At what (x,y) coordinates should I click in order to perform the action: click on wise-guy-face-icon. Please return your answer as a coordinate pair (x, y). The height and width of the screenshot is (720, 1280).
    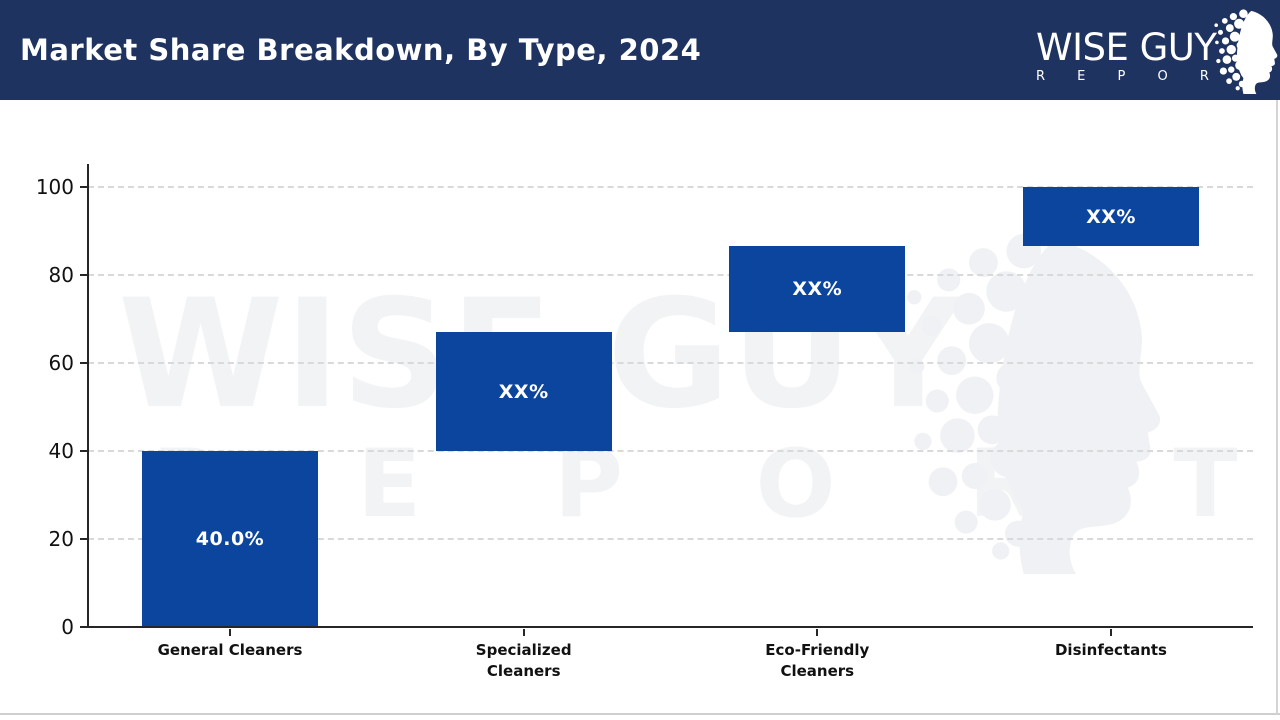
    Looking at the image, I should click on (1246, 51).